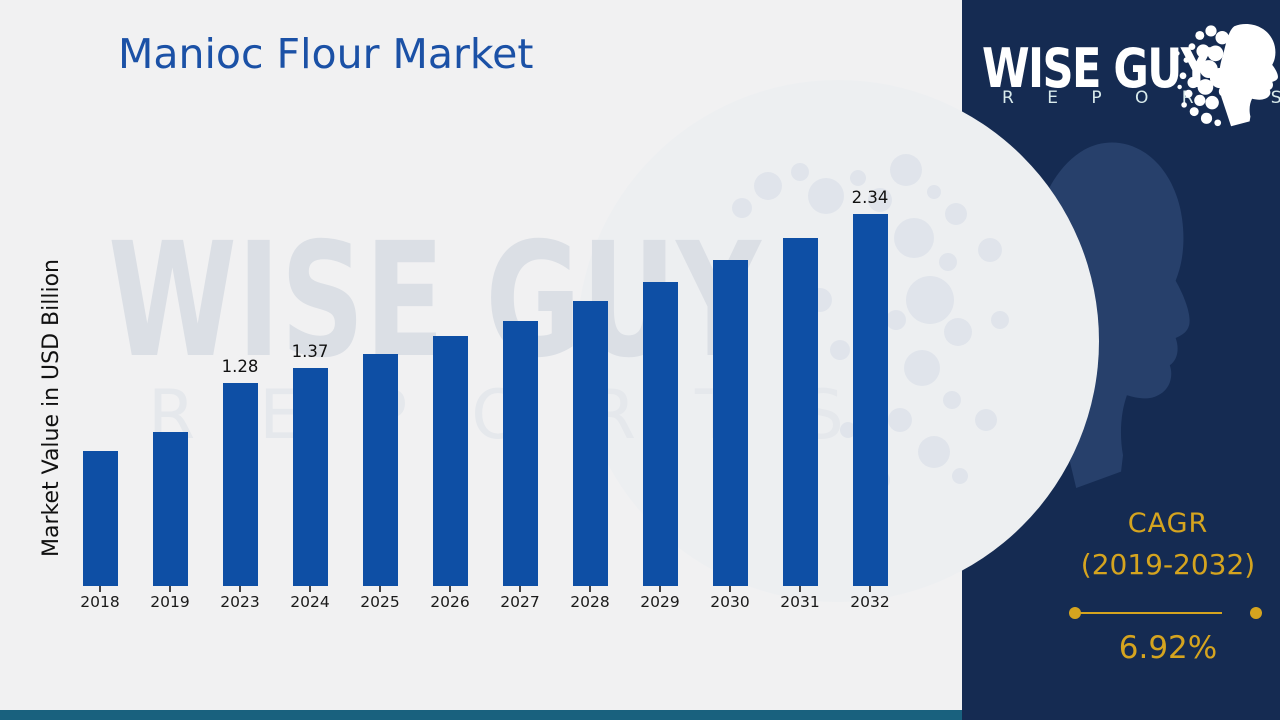 The image size is (1280, 720). Describe the element at coordinates (870, 400) in the screenshot. I see `bar-2032` at that location.